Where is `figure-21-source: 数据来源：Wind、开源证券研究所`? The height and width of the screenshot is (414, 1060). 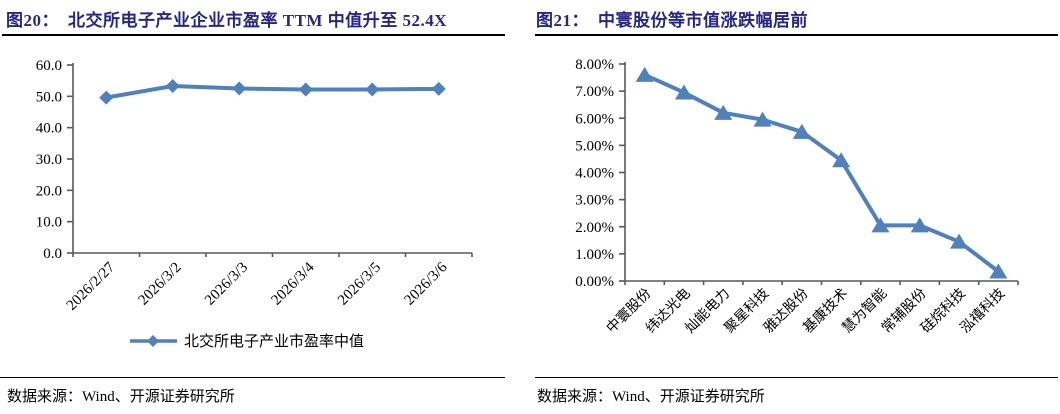 figure-21-source: 数据来源：Wind、开源证券研究所 is located at coordinates (651, 397).